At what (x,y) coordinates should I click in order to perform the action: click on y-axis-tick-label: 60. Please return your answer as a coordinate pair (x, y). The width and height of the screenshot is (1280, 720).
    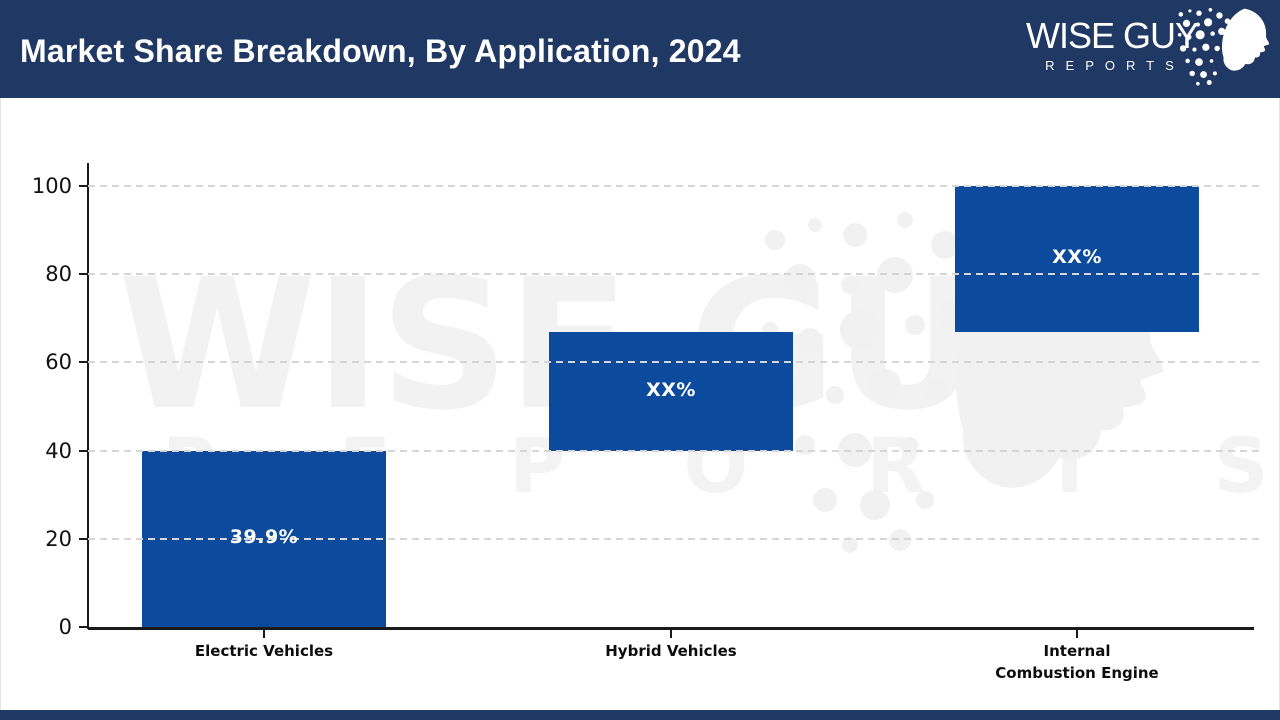
    Looking at the image, I should click on (58, 362).